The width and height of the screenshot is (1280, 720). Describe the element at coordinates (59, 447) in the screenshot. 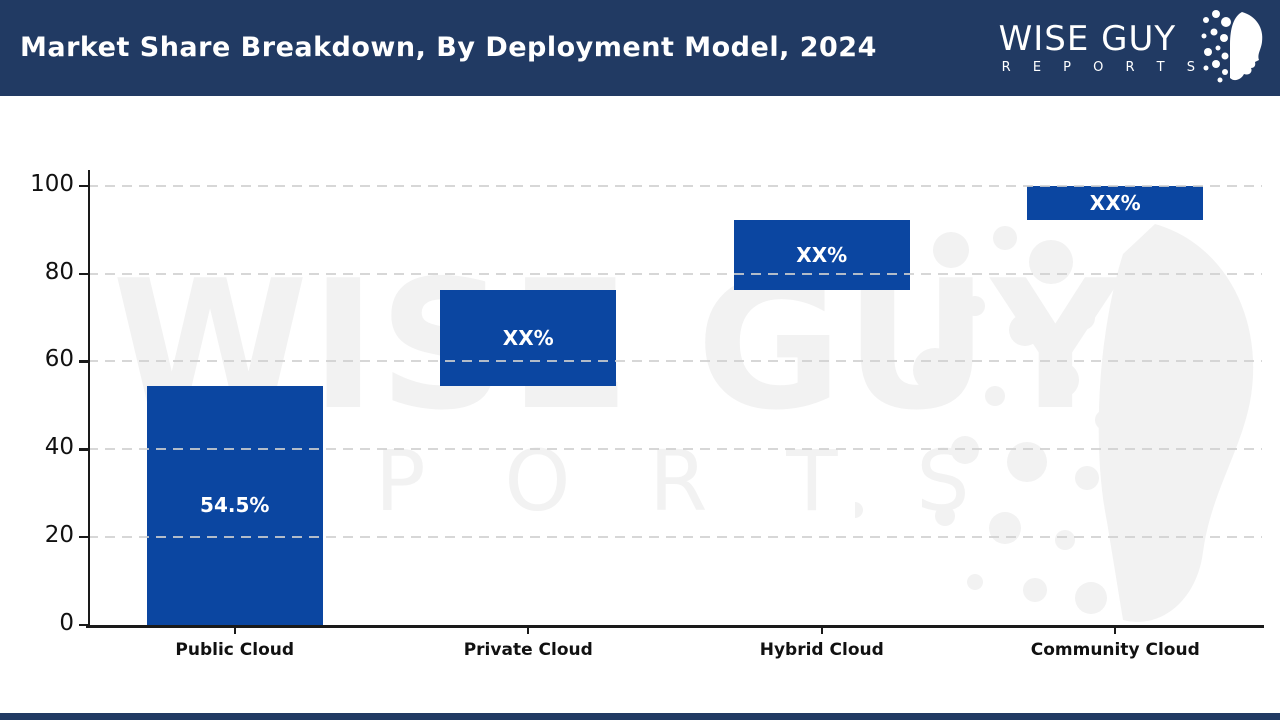

I see `y-axis-tick-label: 40` at that location.